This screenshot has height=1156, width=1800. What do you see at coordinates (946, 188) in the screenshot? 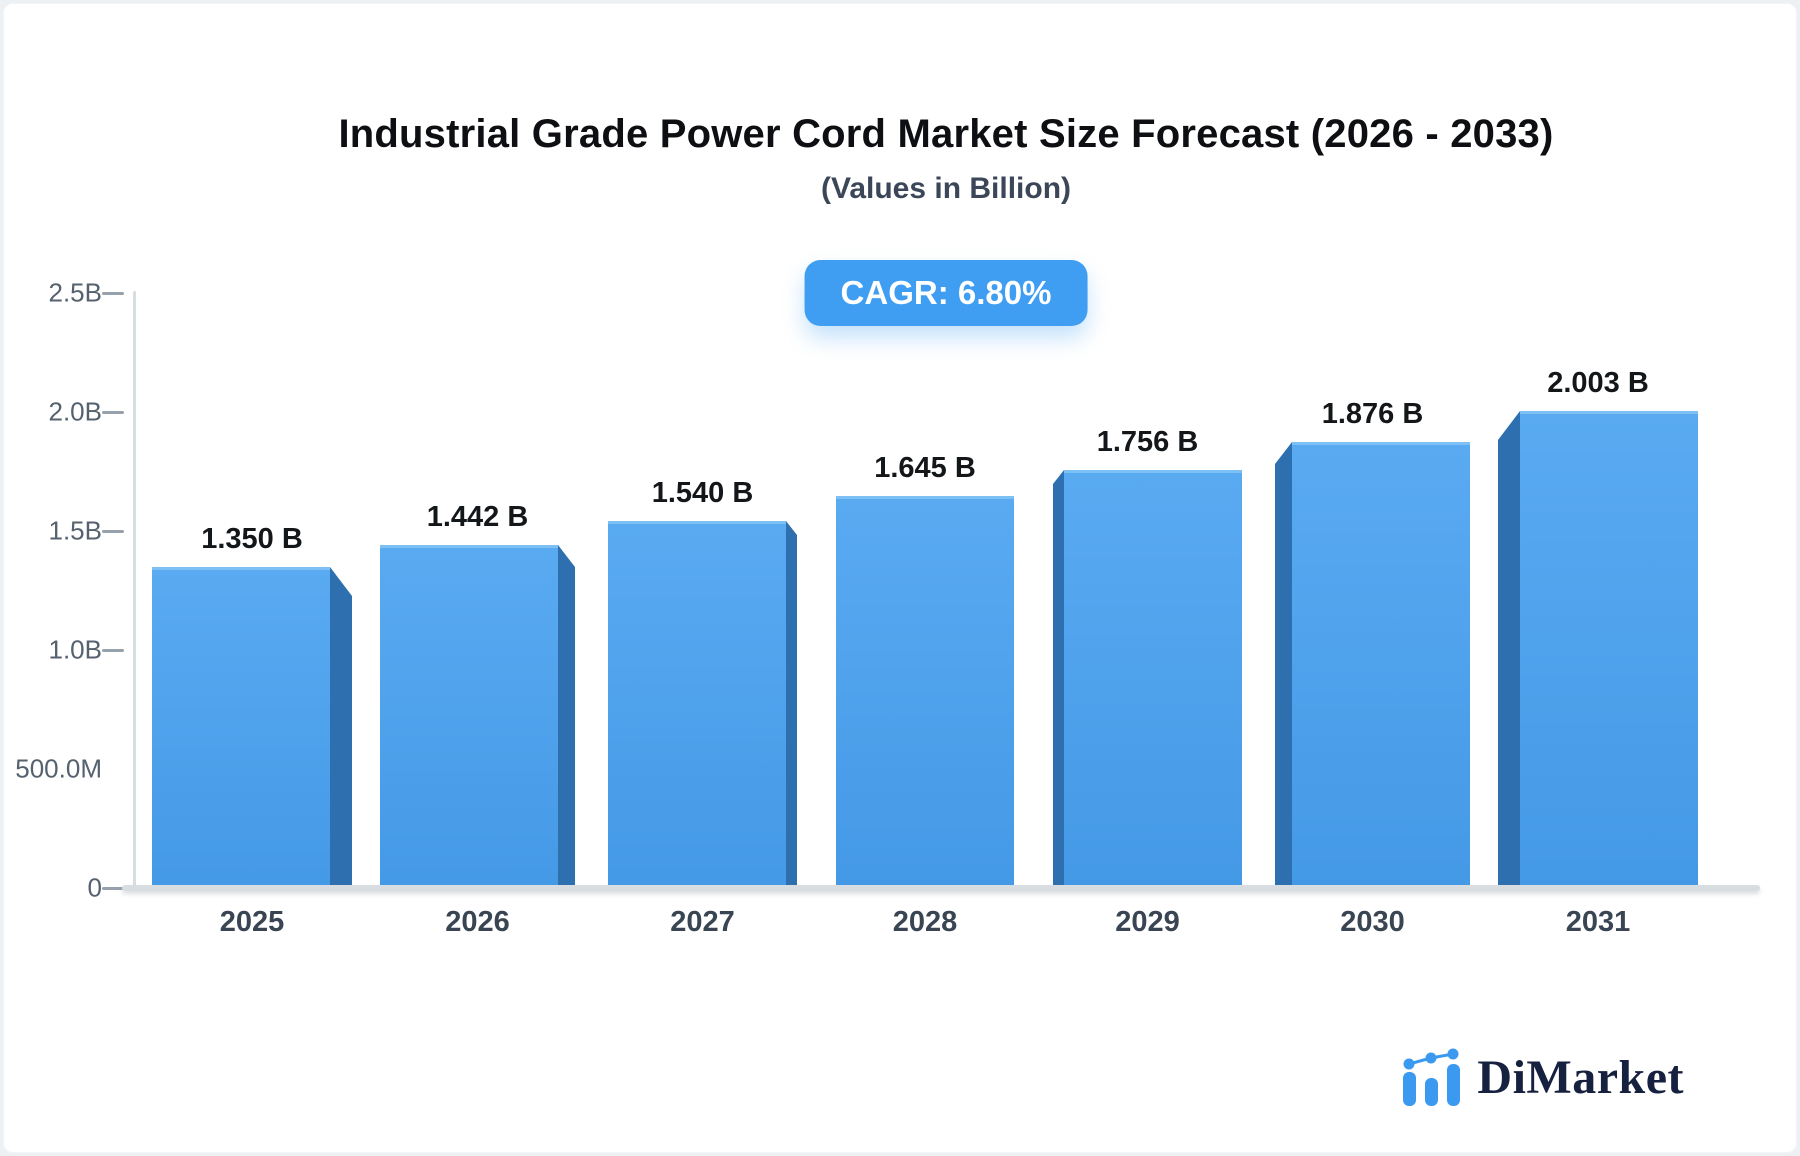
I see `chart-subtitle: (Values in Billion)` at bounding box center [946, 188].